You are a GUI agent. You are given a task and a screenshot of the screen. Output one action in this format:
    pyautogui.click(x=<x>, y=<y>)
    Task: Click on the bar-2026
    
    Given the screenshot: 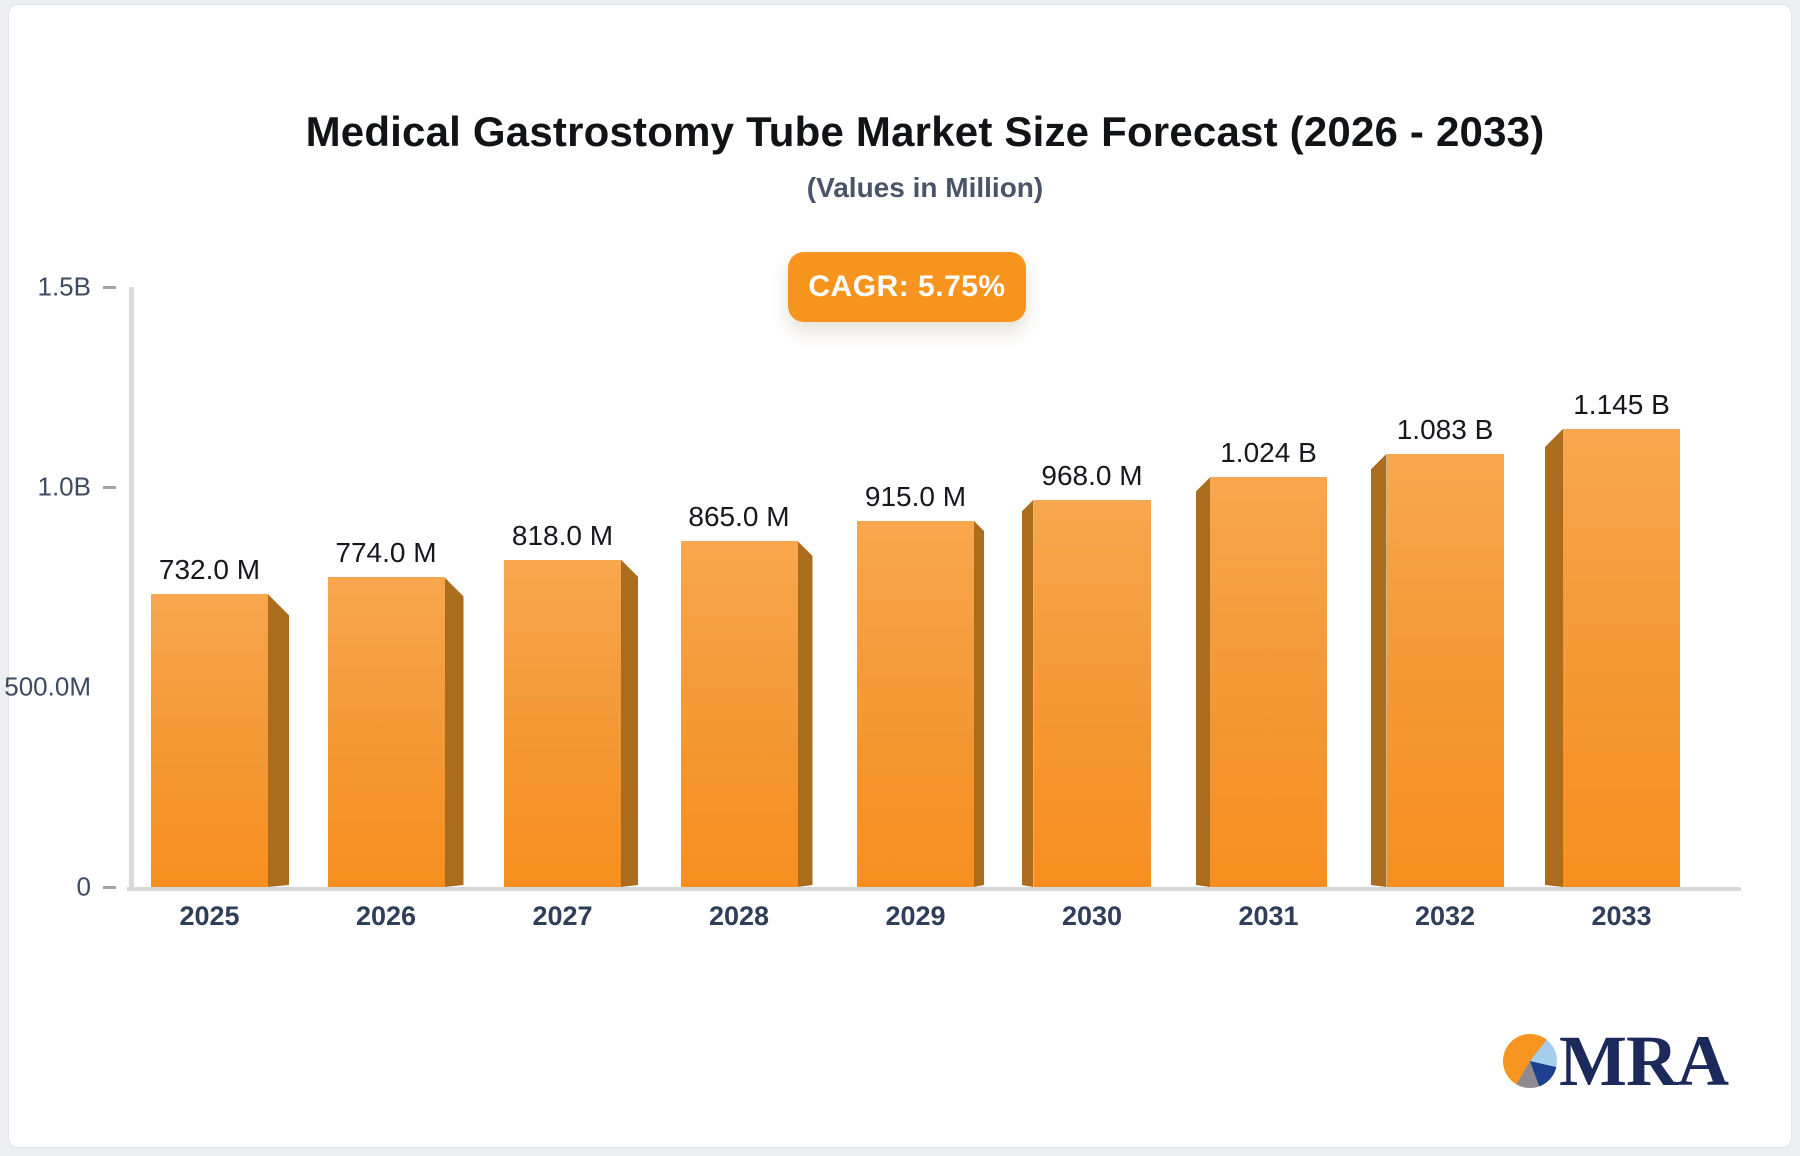 What is the action you would take?
    pyautogui.click(x=386, y=732)
    